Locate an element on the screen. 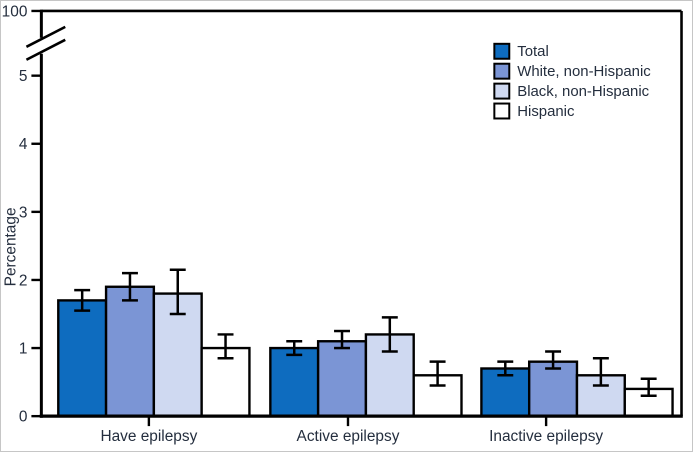 The image size is (693, 452). legend-label-hispanic: Hispanic is located at coordinates (546, 111).